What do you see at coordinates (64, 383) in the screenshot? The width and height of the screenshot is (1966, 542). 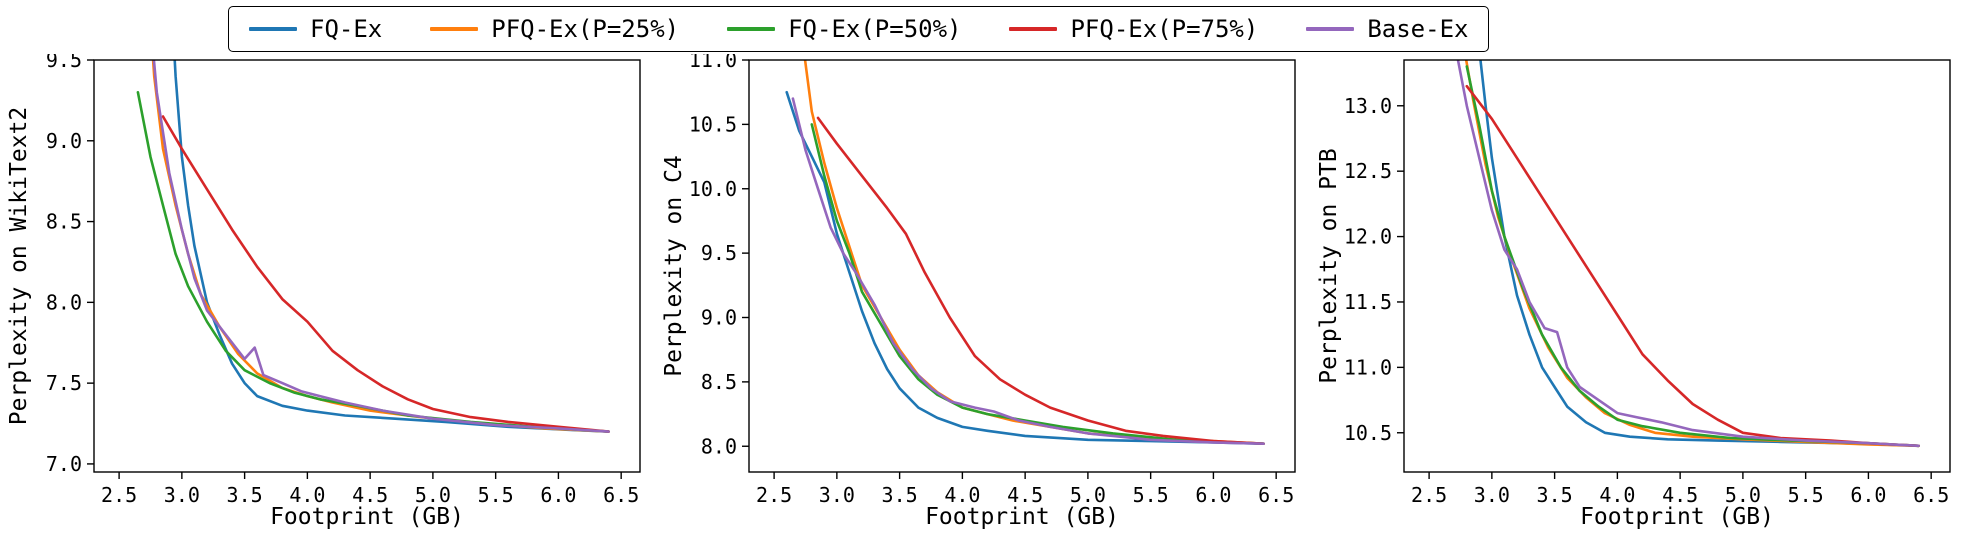 I see `y-tick-label: 7.5` at bounding box center [64, 383].